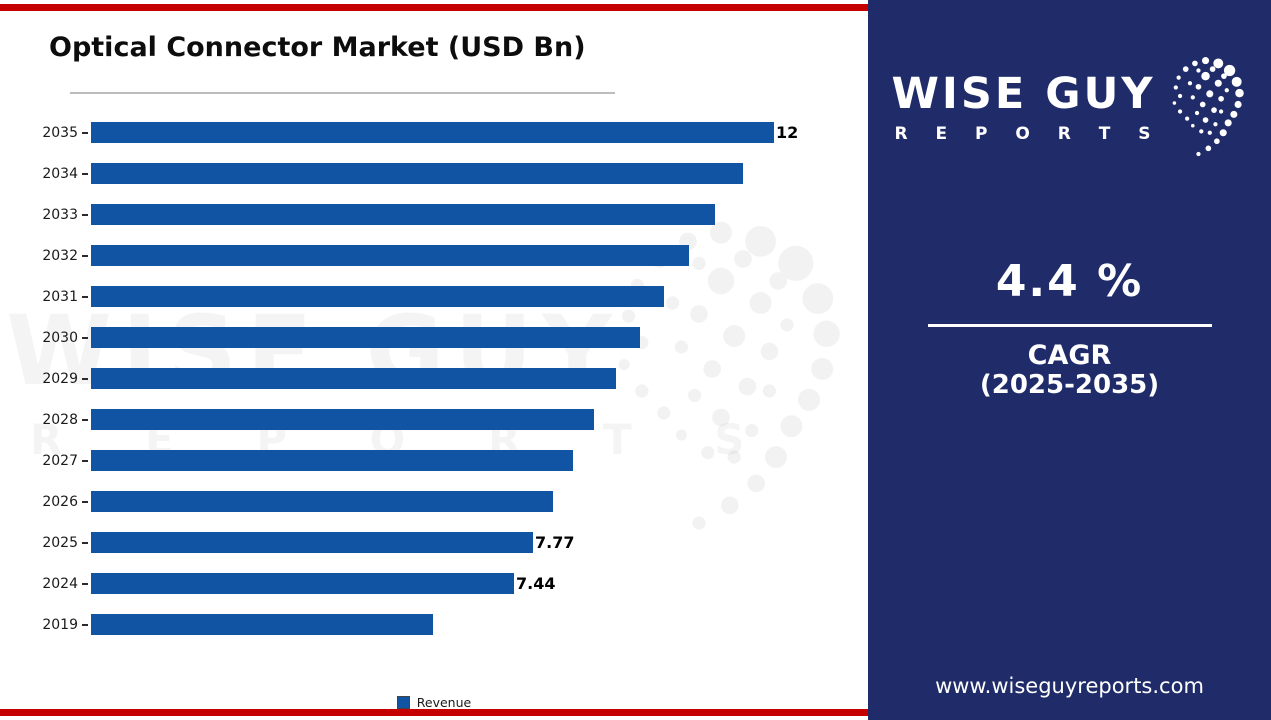 The height and width of the screenshot is (720, 1271). I want to click on y-axis-label: 2035, so click(60, 132).